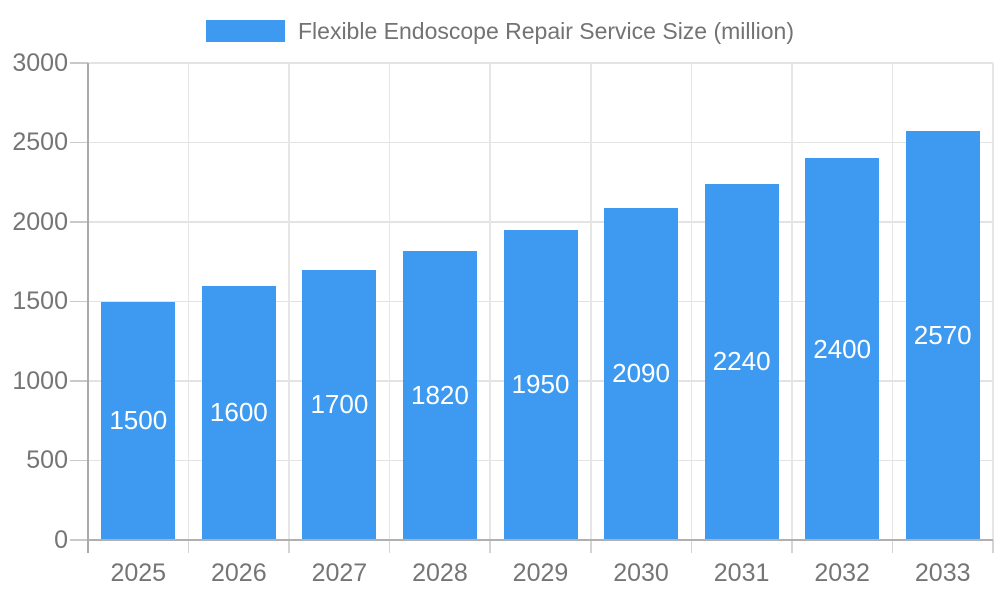 Image resolution: width=1000 pixels, height=600 pixels. I want to click on bar-value-label: 1500, so click(138, 420).